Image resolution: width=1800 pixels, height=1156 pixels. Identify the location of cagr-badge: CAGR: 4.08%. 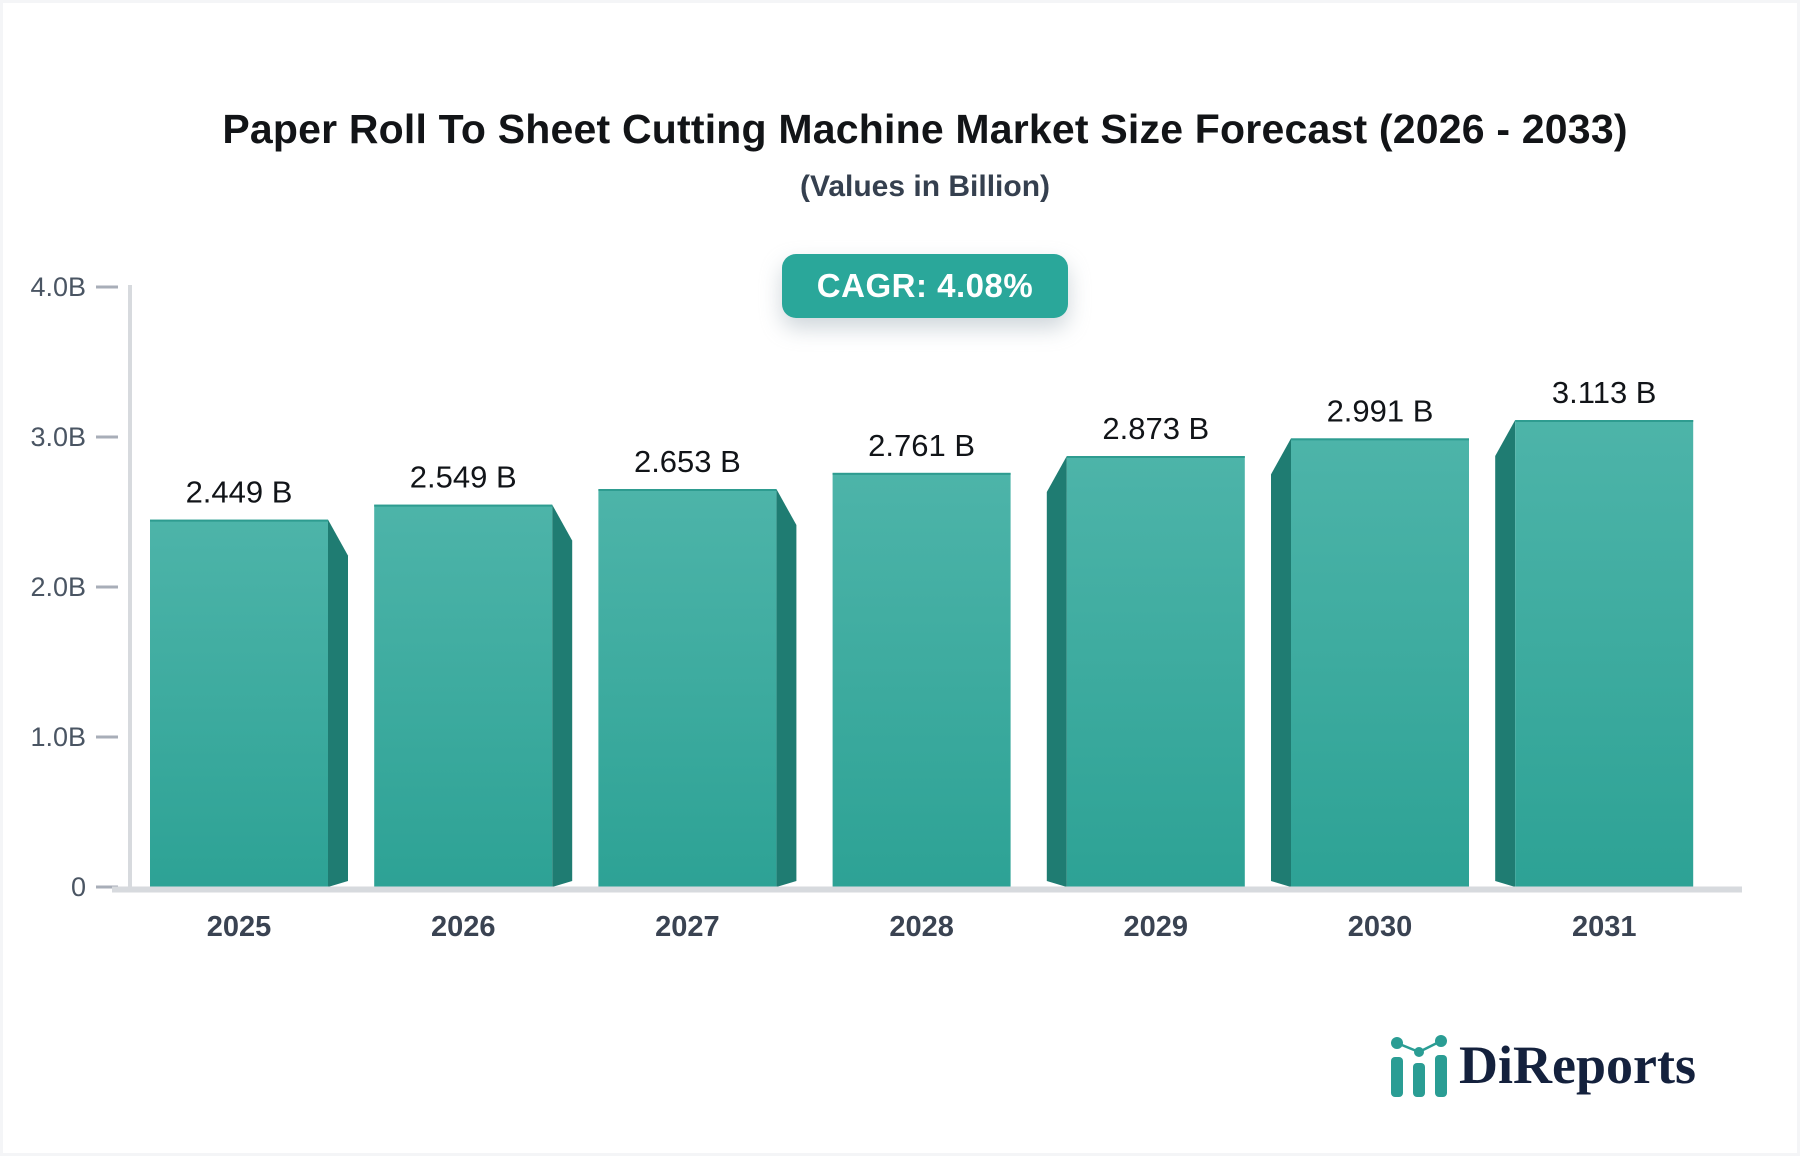
(925, 286).